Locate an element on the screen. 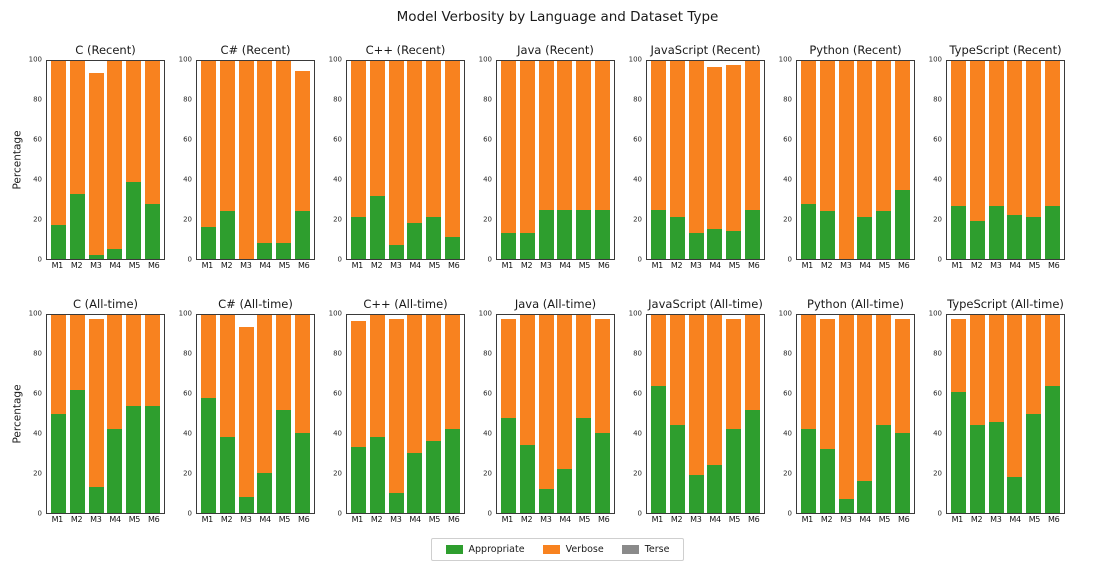 The height and width of the screenshot is (581, 1115). x-tick-label: M2 is located at coordinates (76, 519).